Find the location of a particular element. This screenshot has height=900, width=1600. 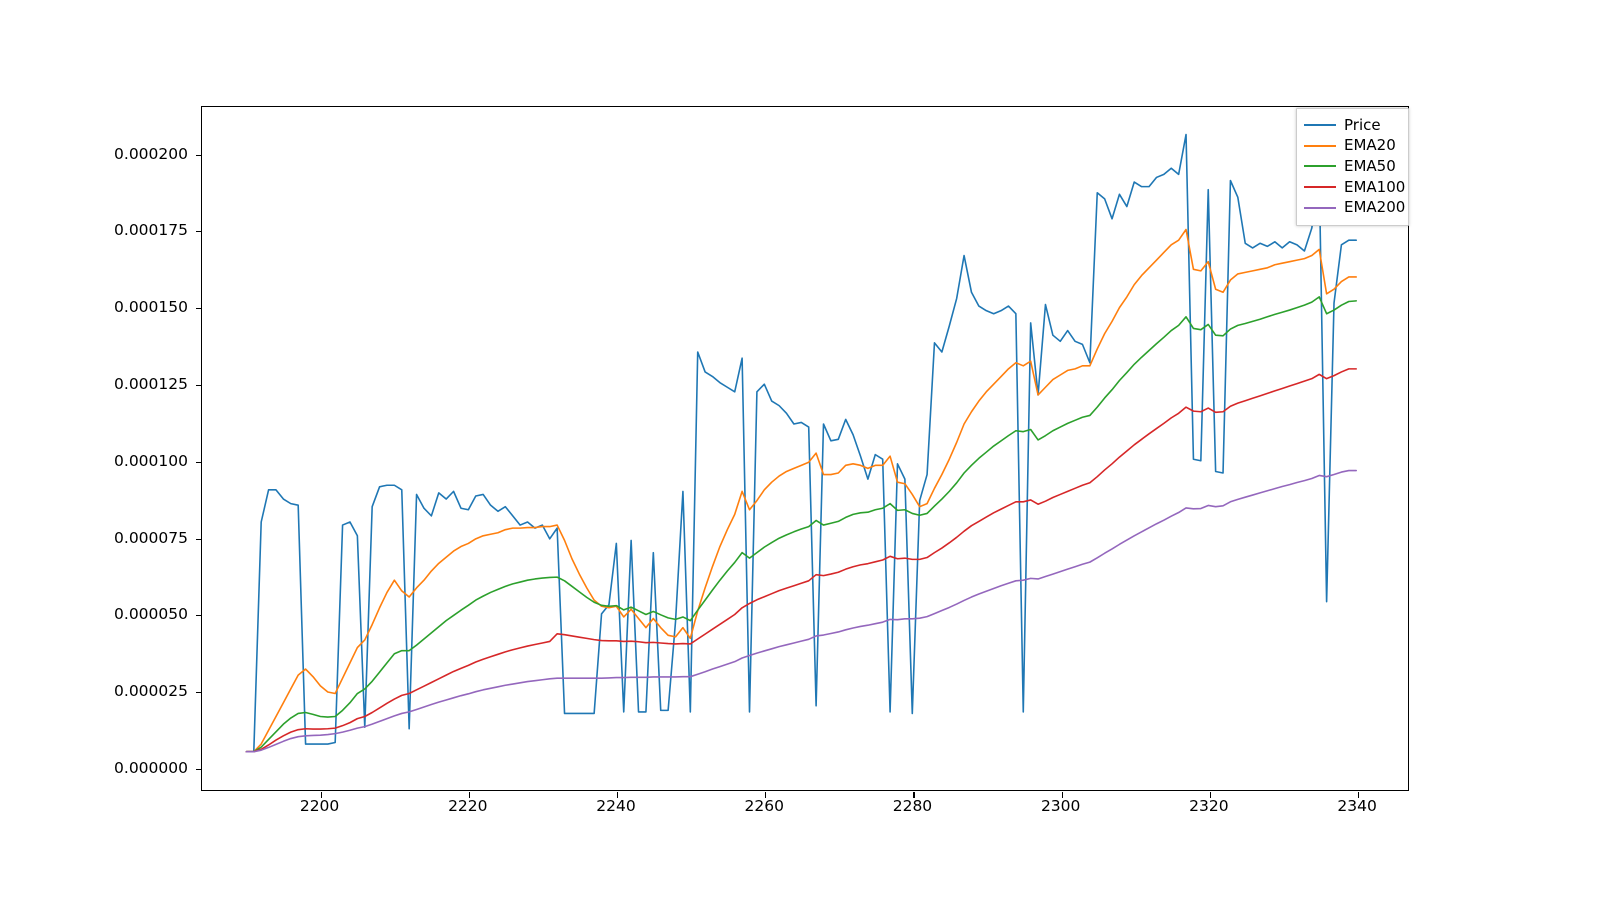

legend-label: EMA20 is located at coordinates (1370, 145).